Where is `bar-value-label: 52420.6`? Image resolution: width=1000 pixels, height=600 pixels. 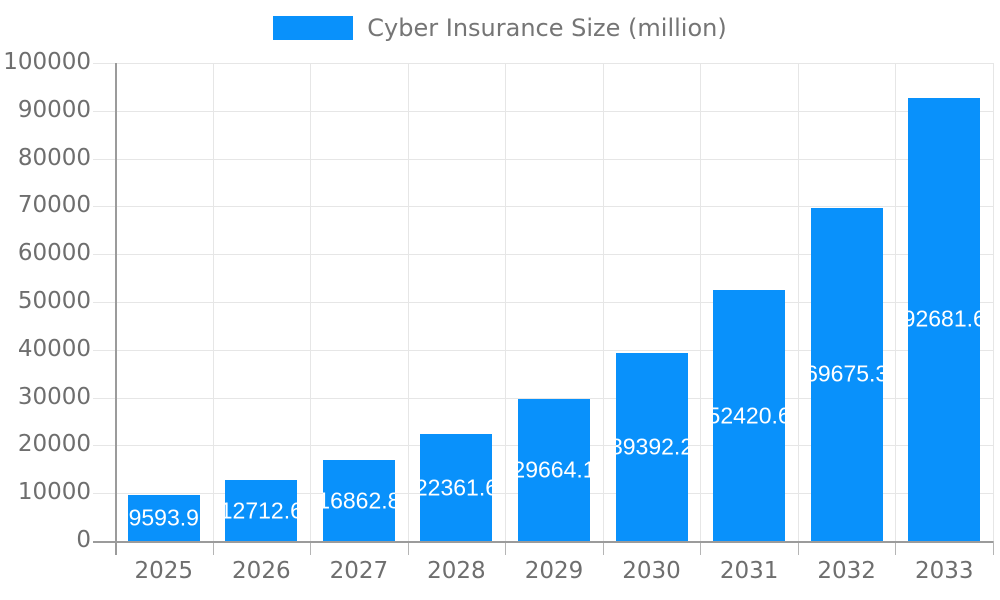 bar-value-label: 52420.6 is located at coordinates (749, 415).